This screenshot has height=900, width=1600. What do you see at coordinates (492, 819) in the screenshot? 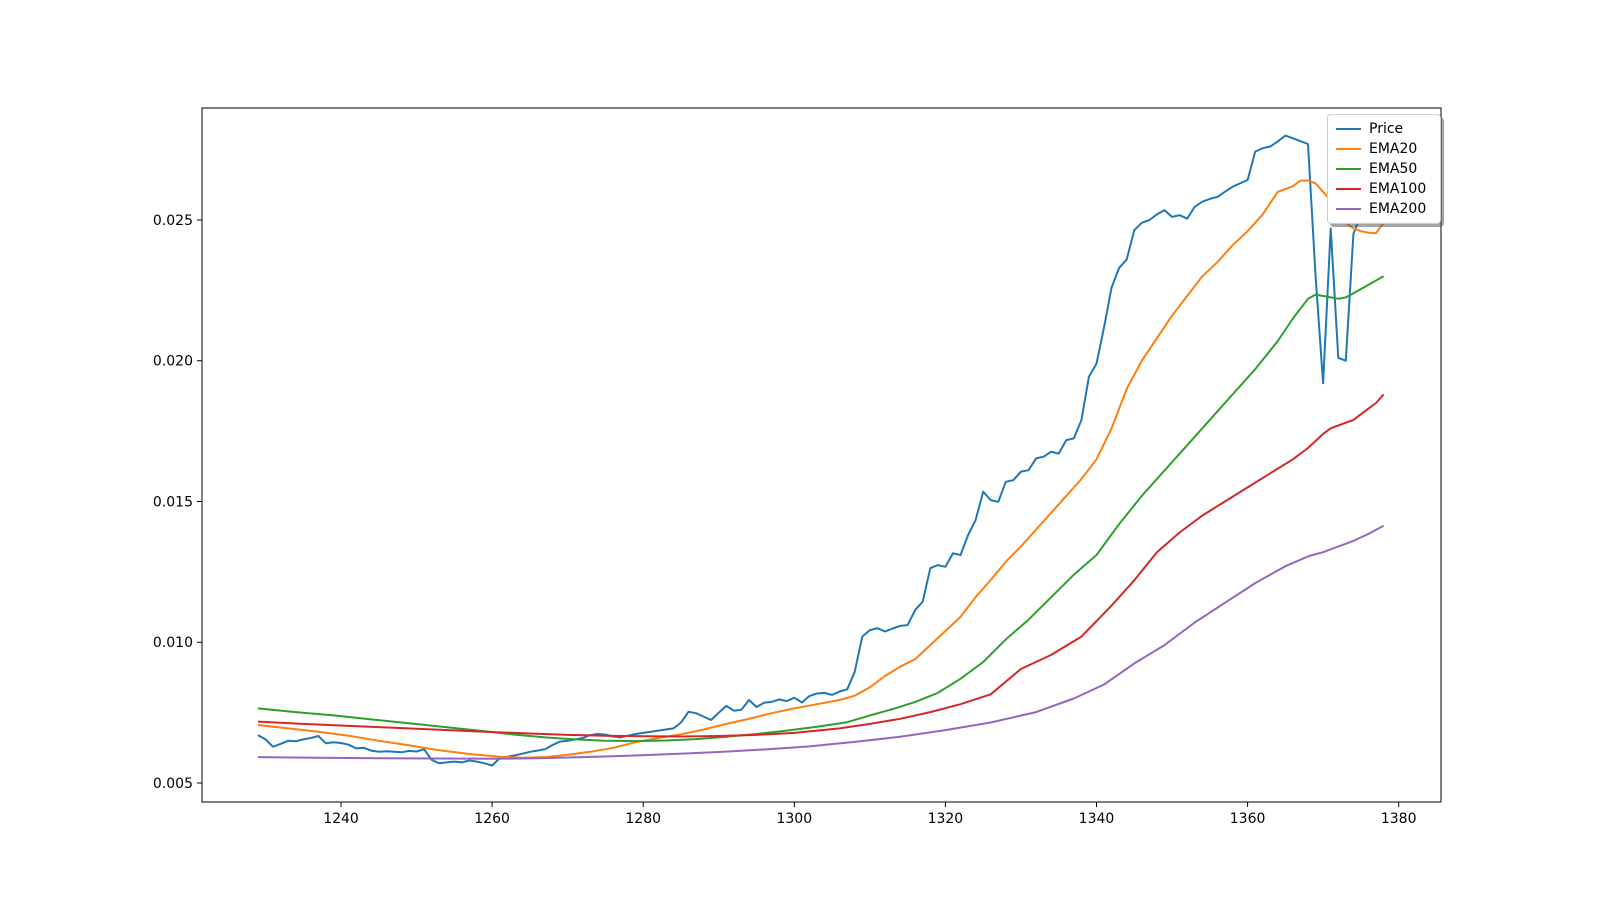
I see `x-tick-label: 1260` at bounding box center [492, 819].